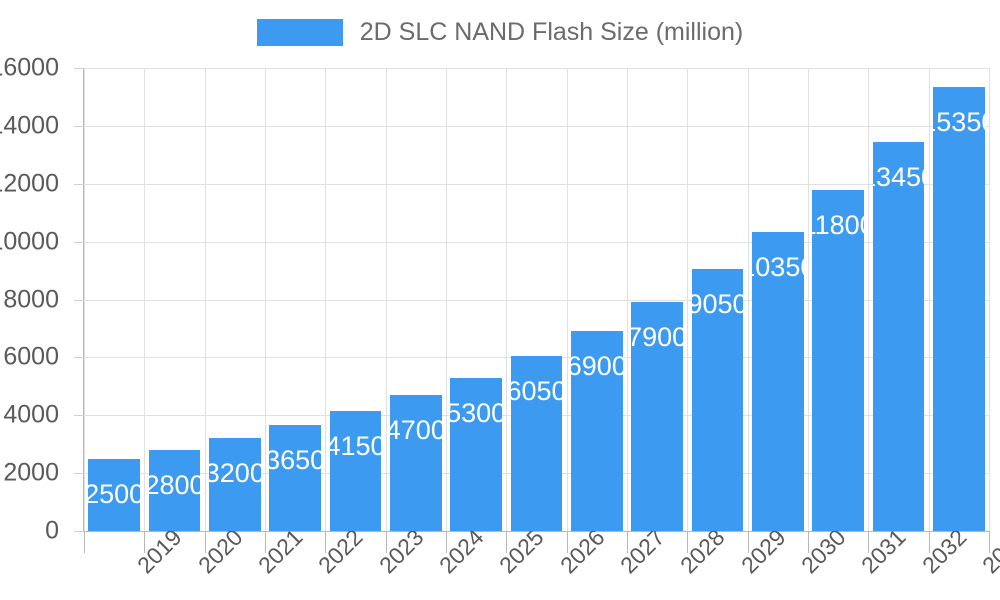 This screenshot has height=600, width=1000. I want to click on bar: 2800, so click(174, 490).